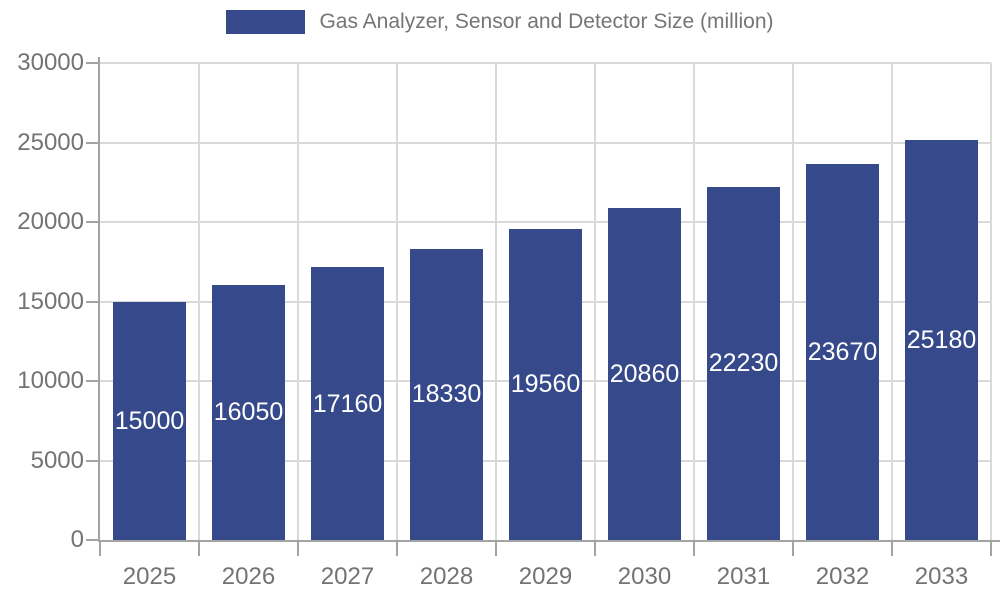 This screenshot has height=600, width=1000. I want to click on bar-value-label: 22230, so click(743, 363).